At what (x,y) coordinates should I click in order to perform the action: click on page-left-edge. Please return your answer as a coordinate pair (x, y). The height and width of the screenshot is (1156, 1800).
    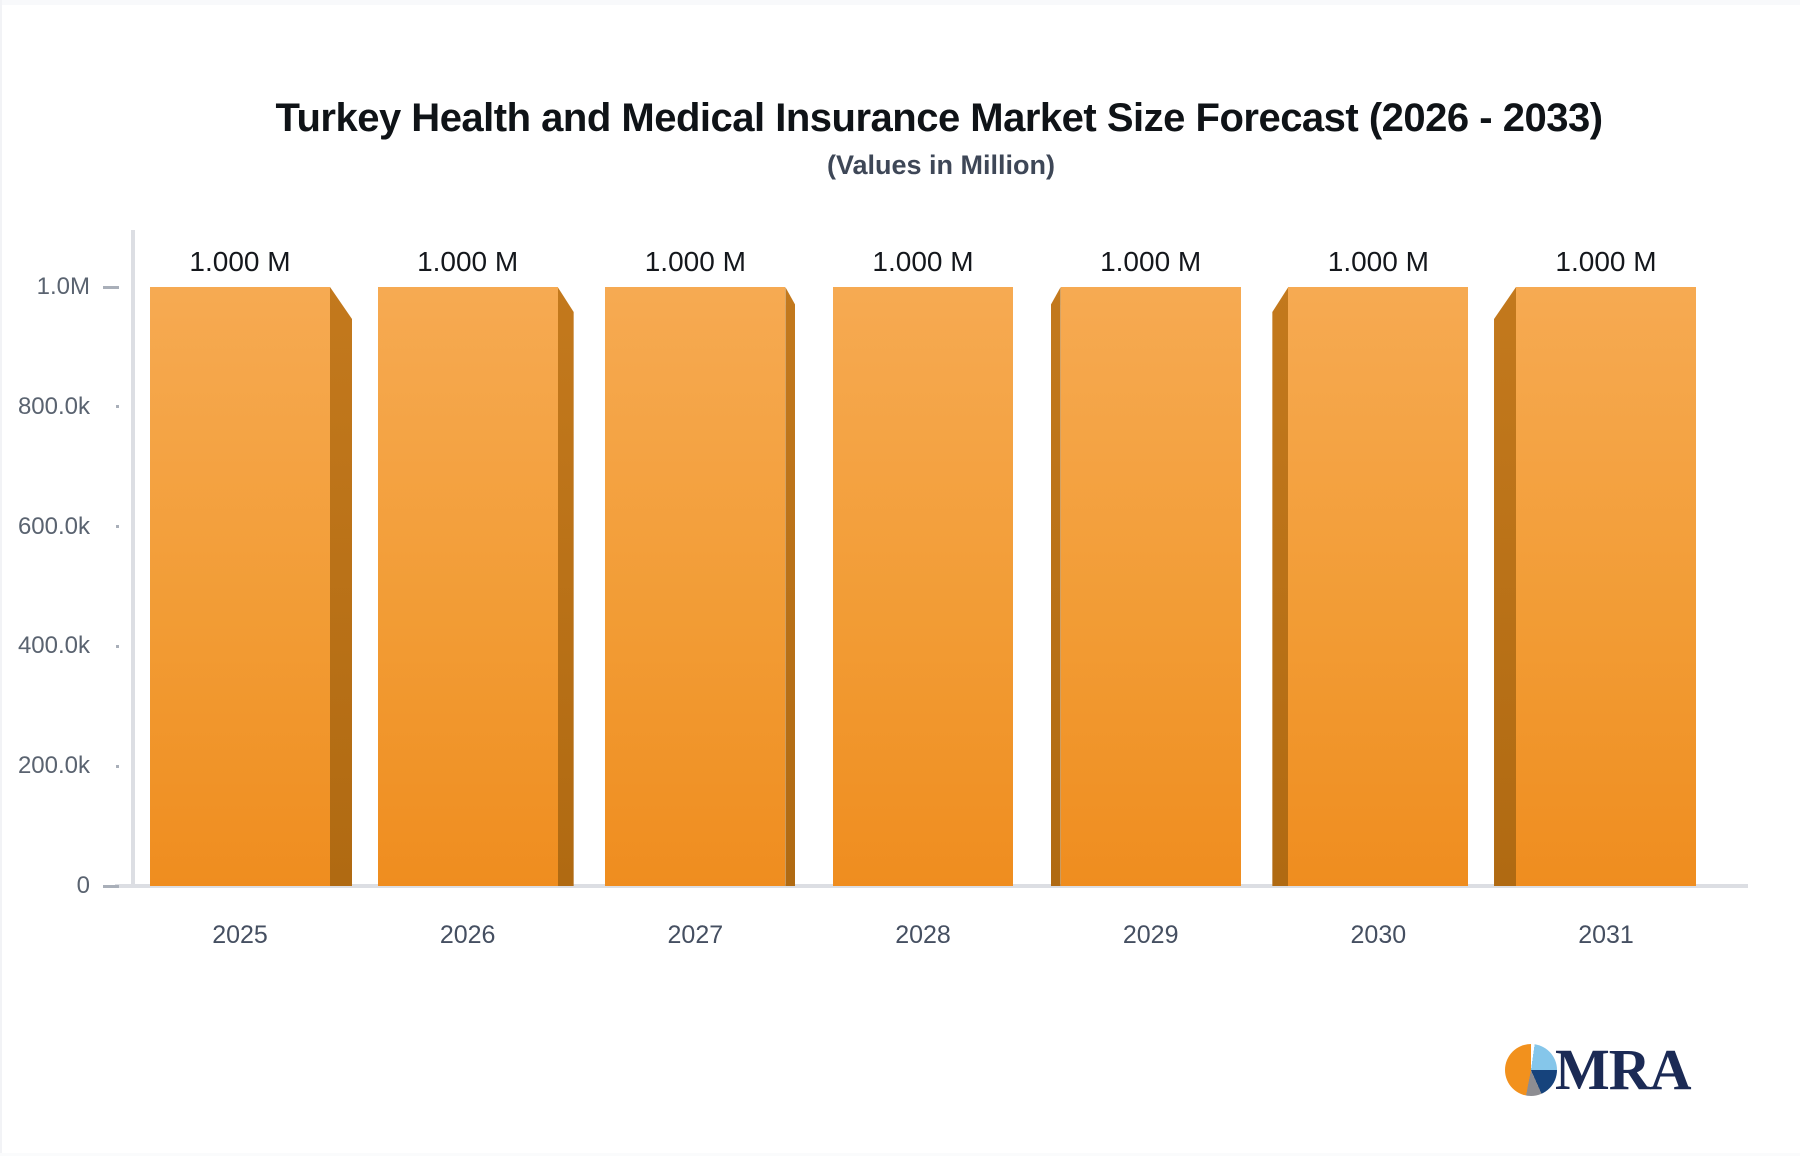
    Looking at the image, I should click on (1, 578).